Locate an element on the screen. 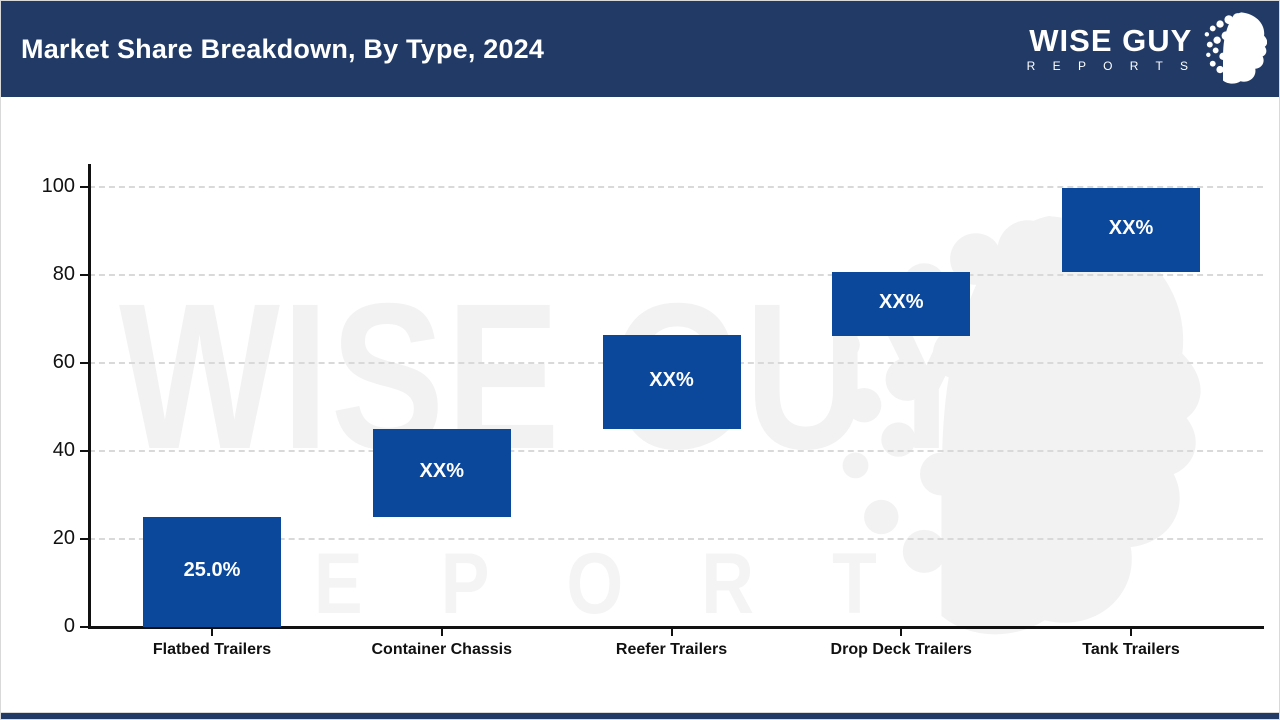 This screenshot has height=720, width=1280. y-axis-tick-label: 100 is located at coordinates (58, 186).